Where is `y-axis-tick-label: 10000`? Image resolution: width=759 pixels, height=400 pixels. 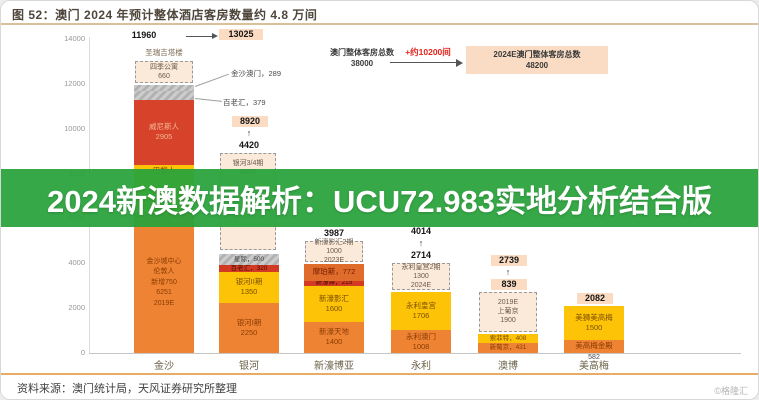
y-axis-tick-label: 10000 is located at coordinates (74, 128).